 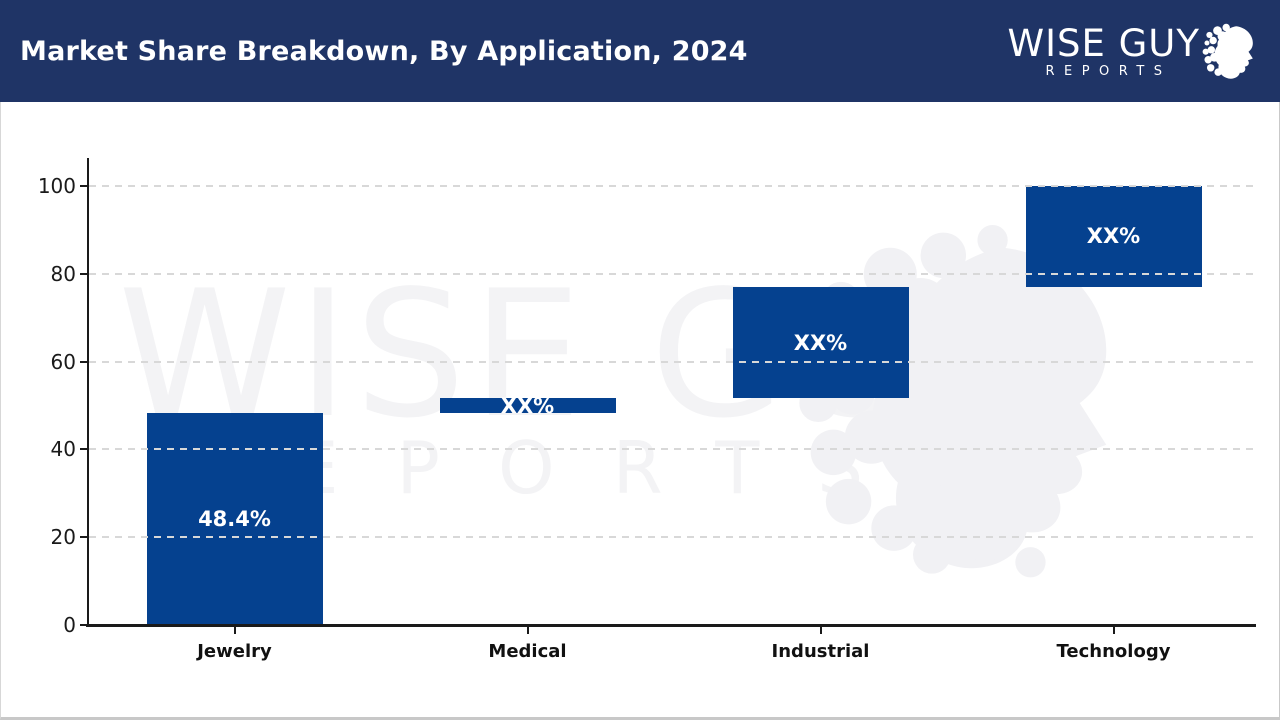 What do you see at coordinates (63, 273) in the screenshot?
I see `y-tick-label: 80` at bounding box center [63, 273].